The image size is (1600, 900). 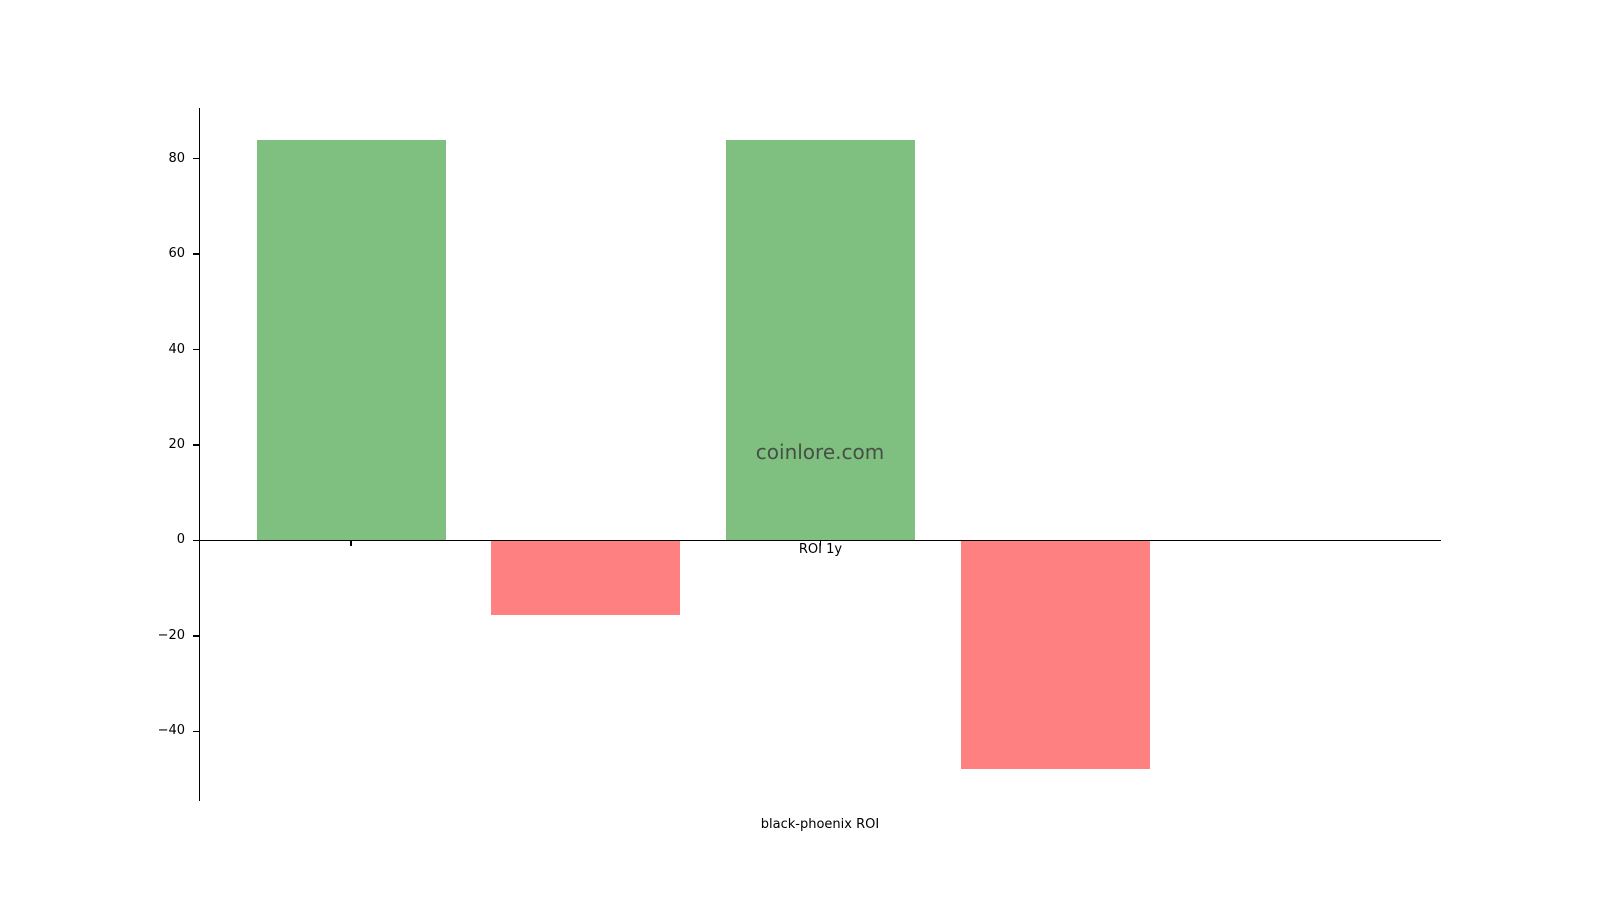 I want to click on x-axis-title: black-phoenix ROI, so click(x=820, y=824).